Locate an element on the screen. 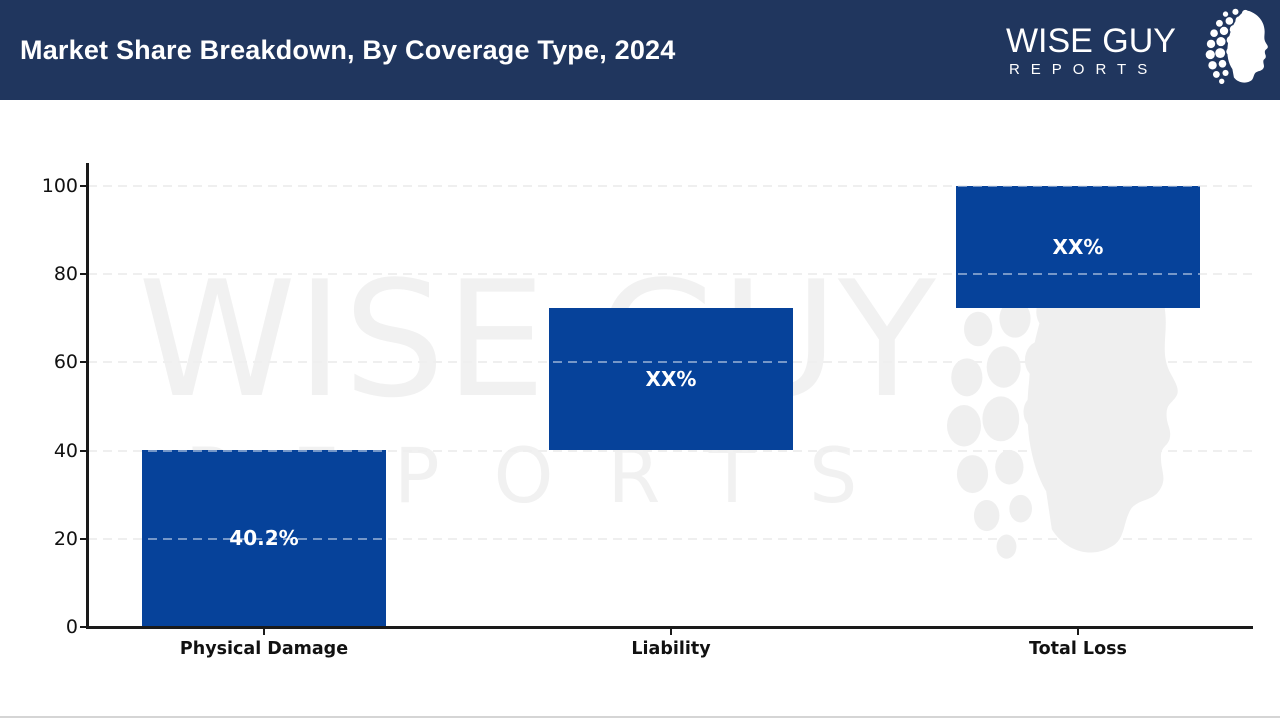 The height and width of the screenshot is (720, 1280). y-tick-label: 100 is located at coordinates (59, 186).